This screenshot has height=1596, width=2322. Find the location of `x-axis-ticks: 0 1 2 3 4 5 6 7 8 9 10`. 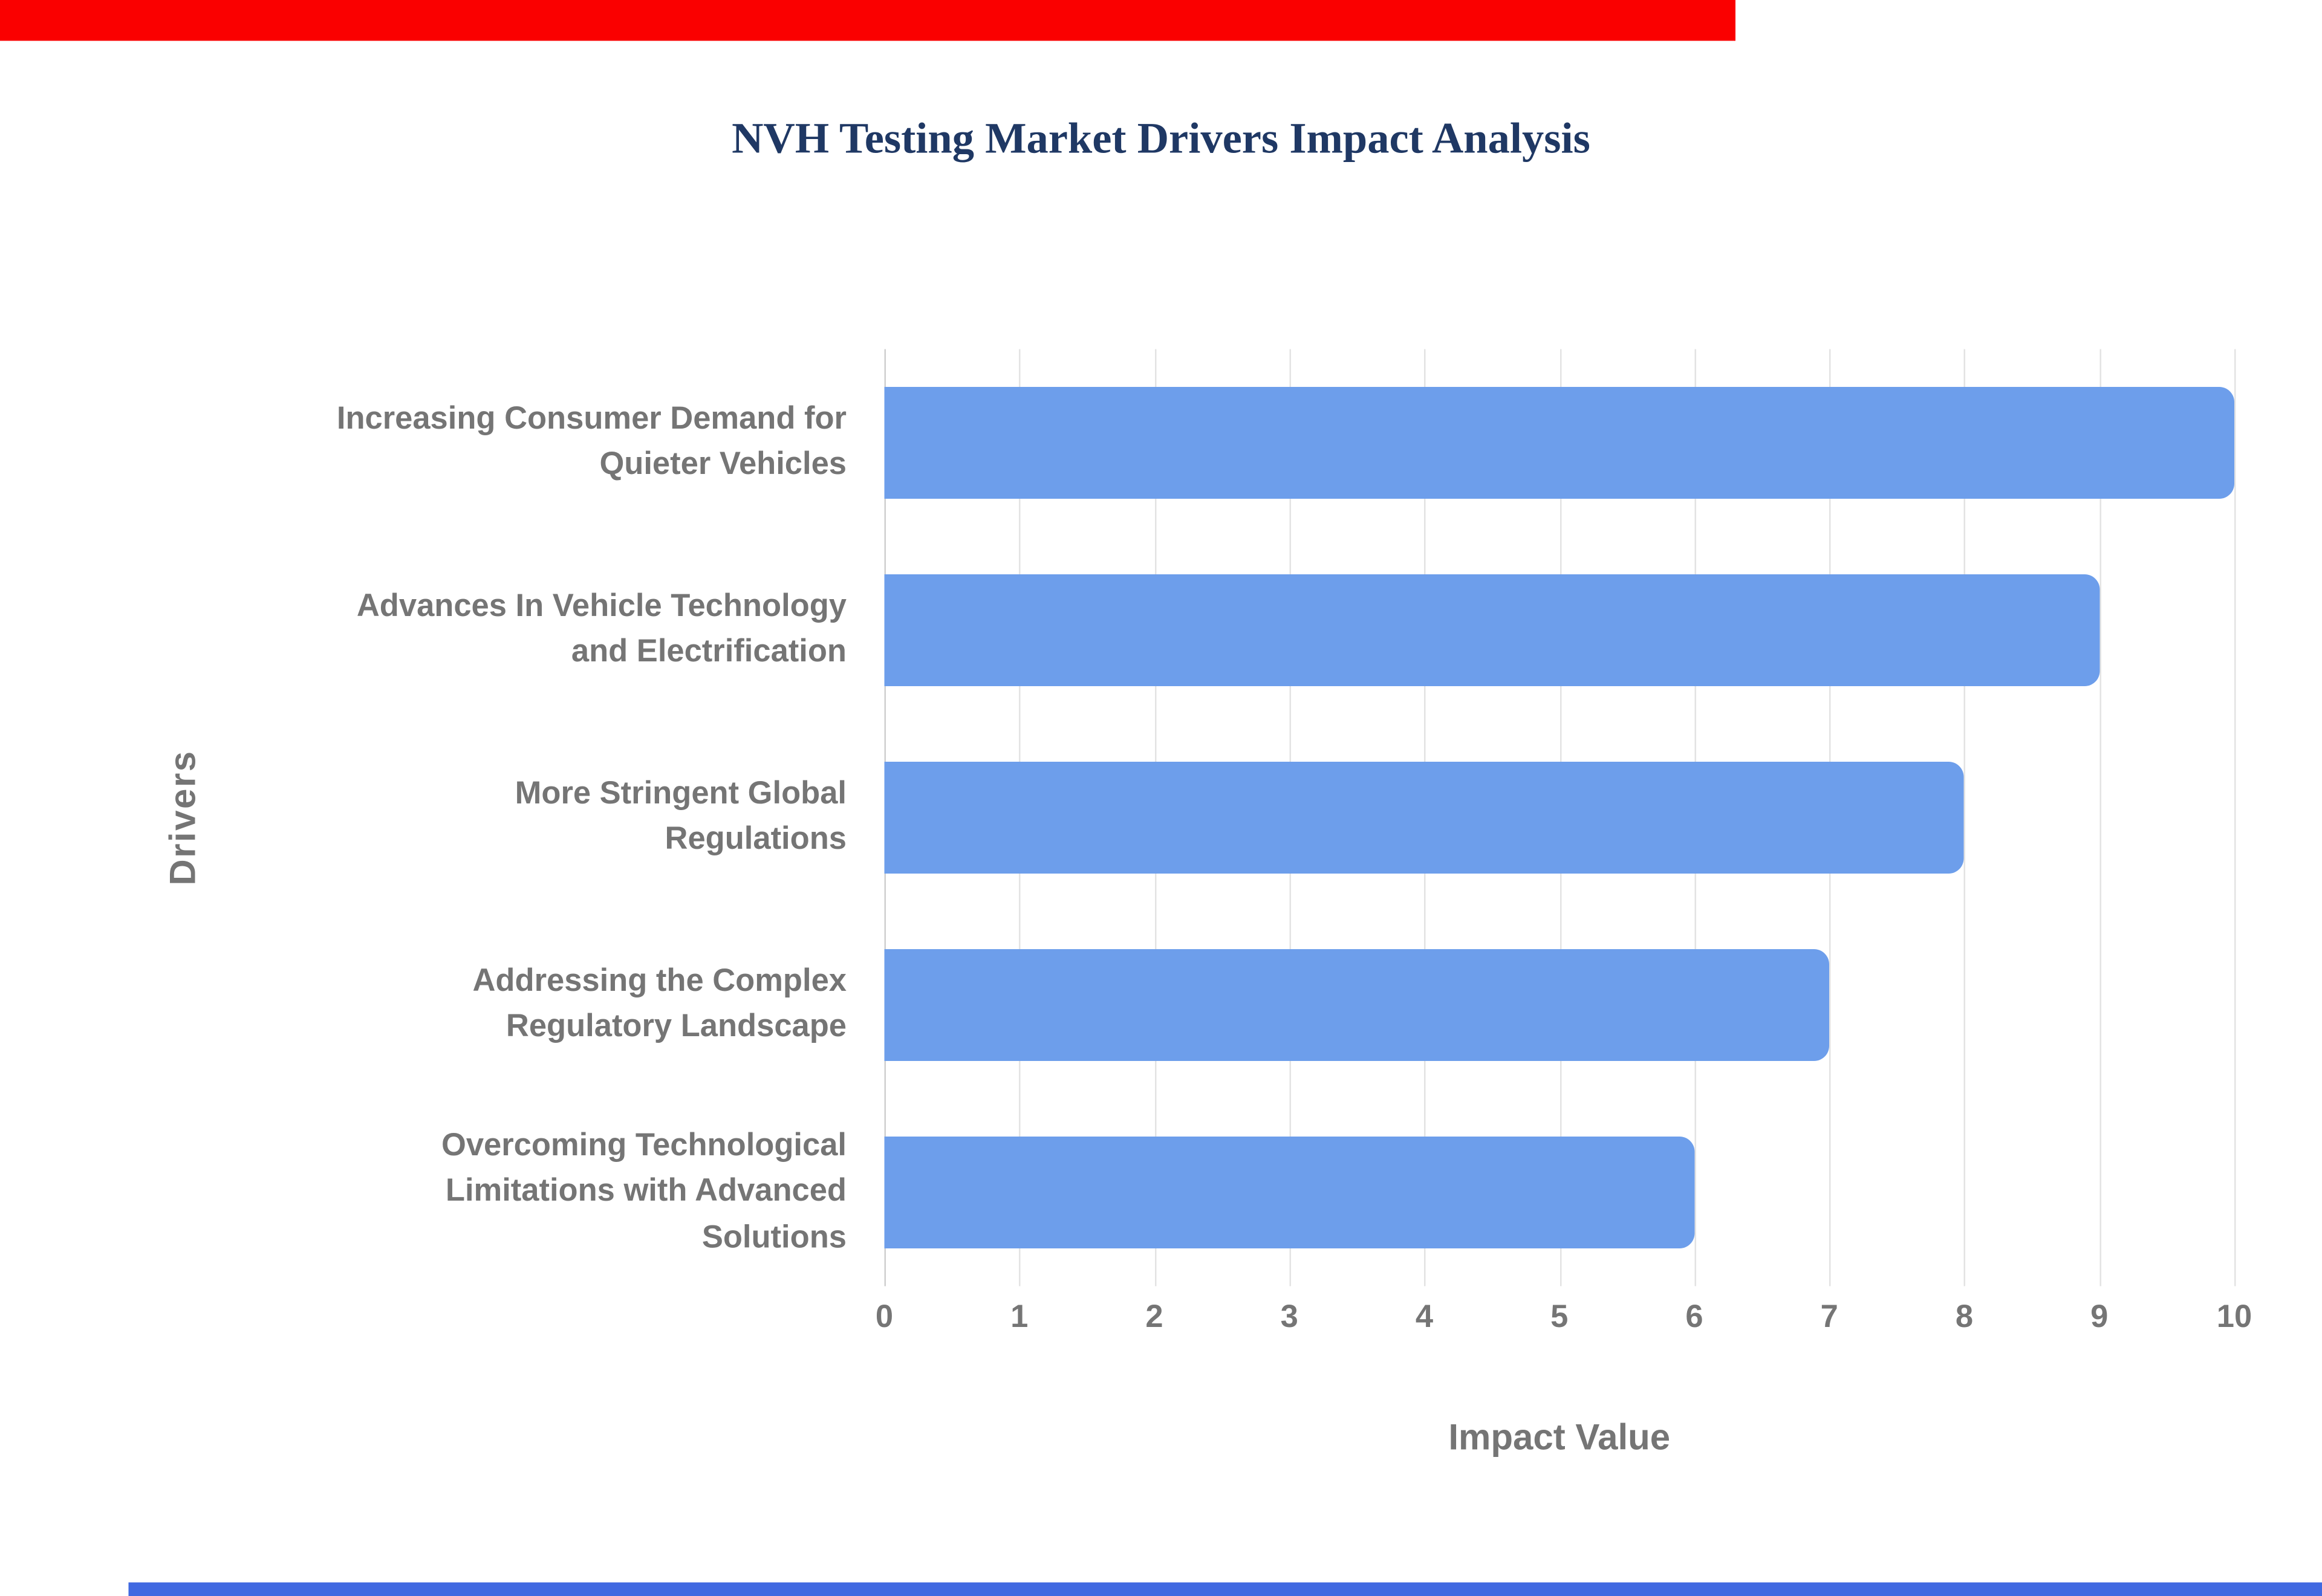

x-axis-ticks: 0 1 2 3 4 5 6 7 8 9 10 is located at coordinates (1564, 1322).